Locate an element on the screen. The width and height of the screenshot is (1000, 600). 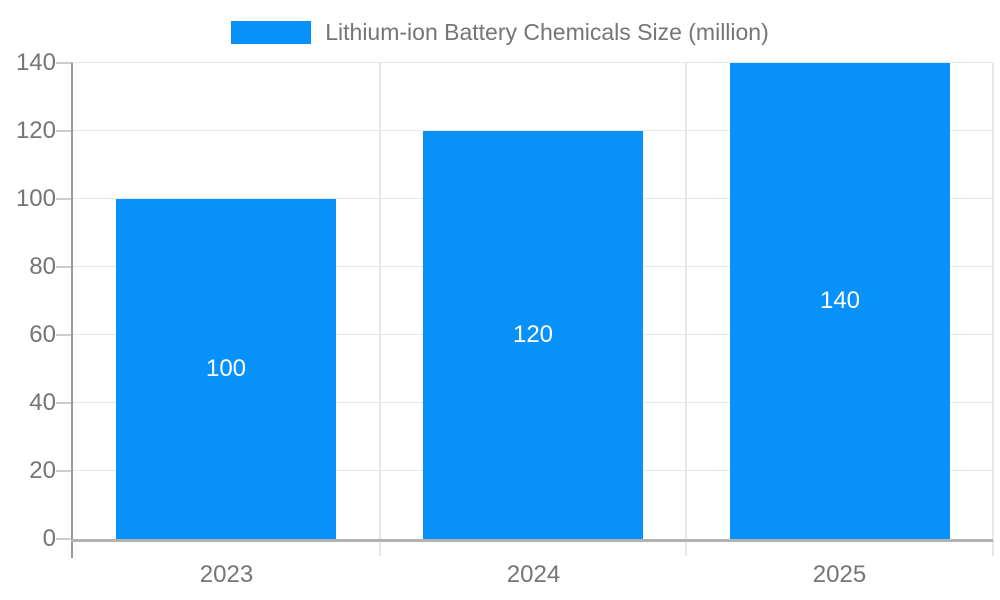
bar-value-label: 140 is located at coordinates (840, 300).